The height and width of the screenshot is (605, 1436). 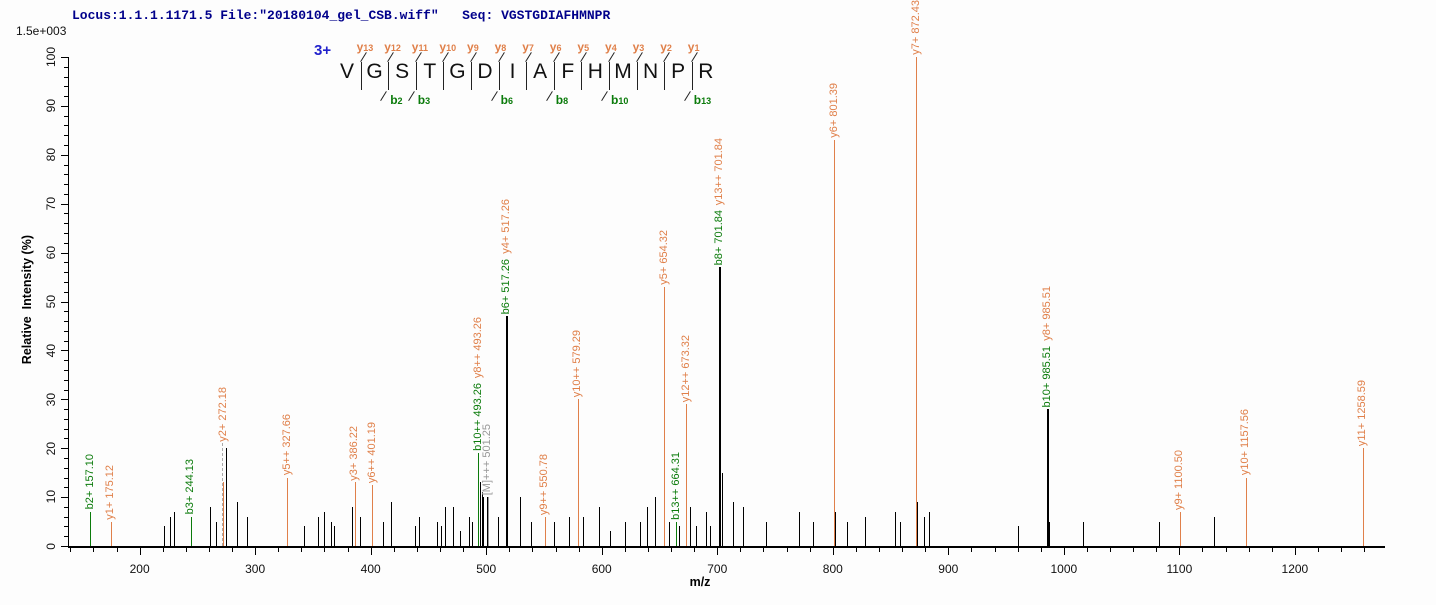 I want to click on peak-label-stack: y4+ 517.26 b6+ 517.26, so click(x=506, y=256).